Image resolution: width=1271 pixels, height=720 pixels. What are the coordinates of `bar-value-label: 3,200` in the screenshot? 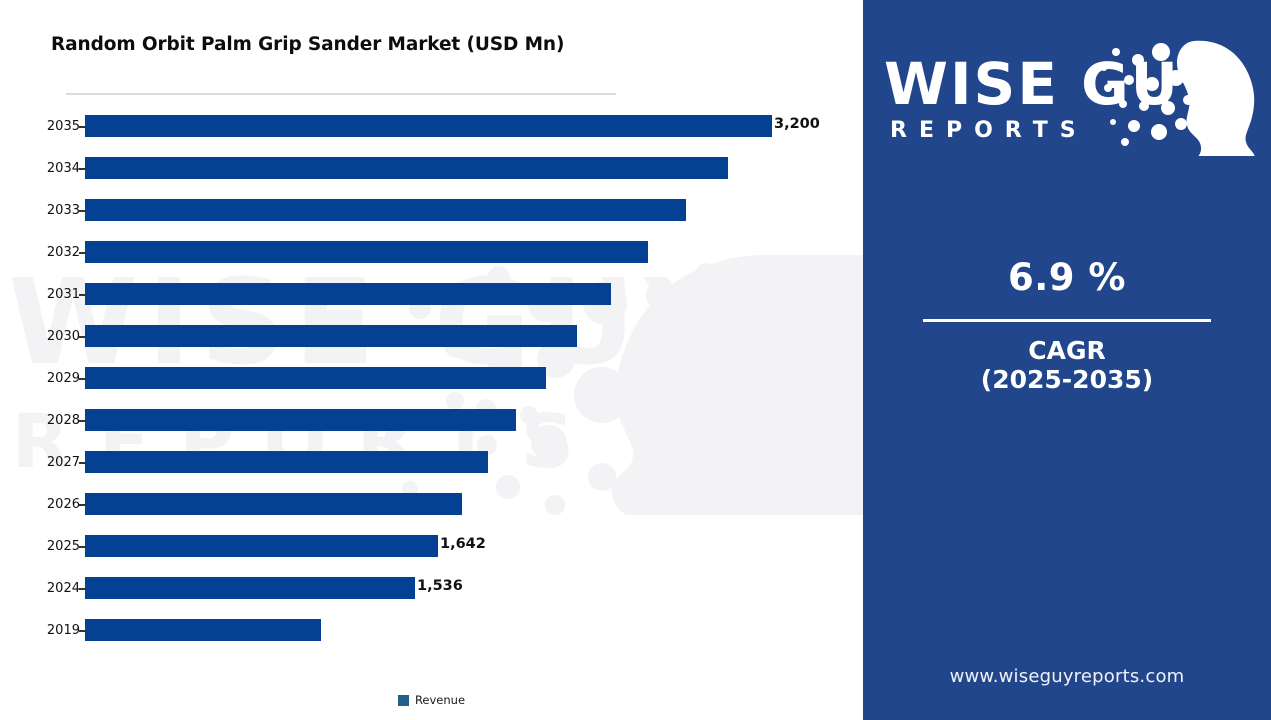 It's located at (797, 124).